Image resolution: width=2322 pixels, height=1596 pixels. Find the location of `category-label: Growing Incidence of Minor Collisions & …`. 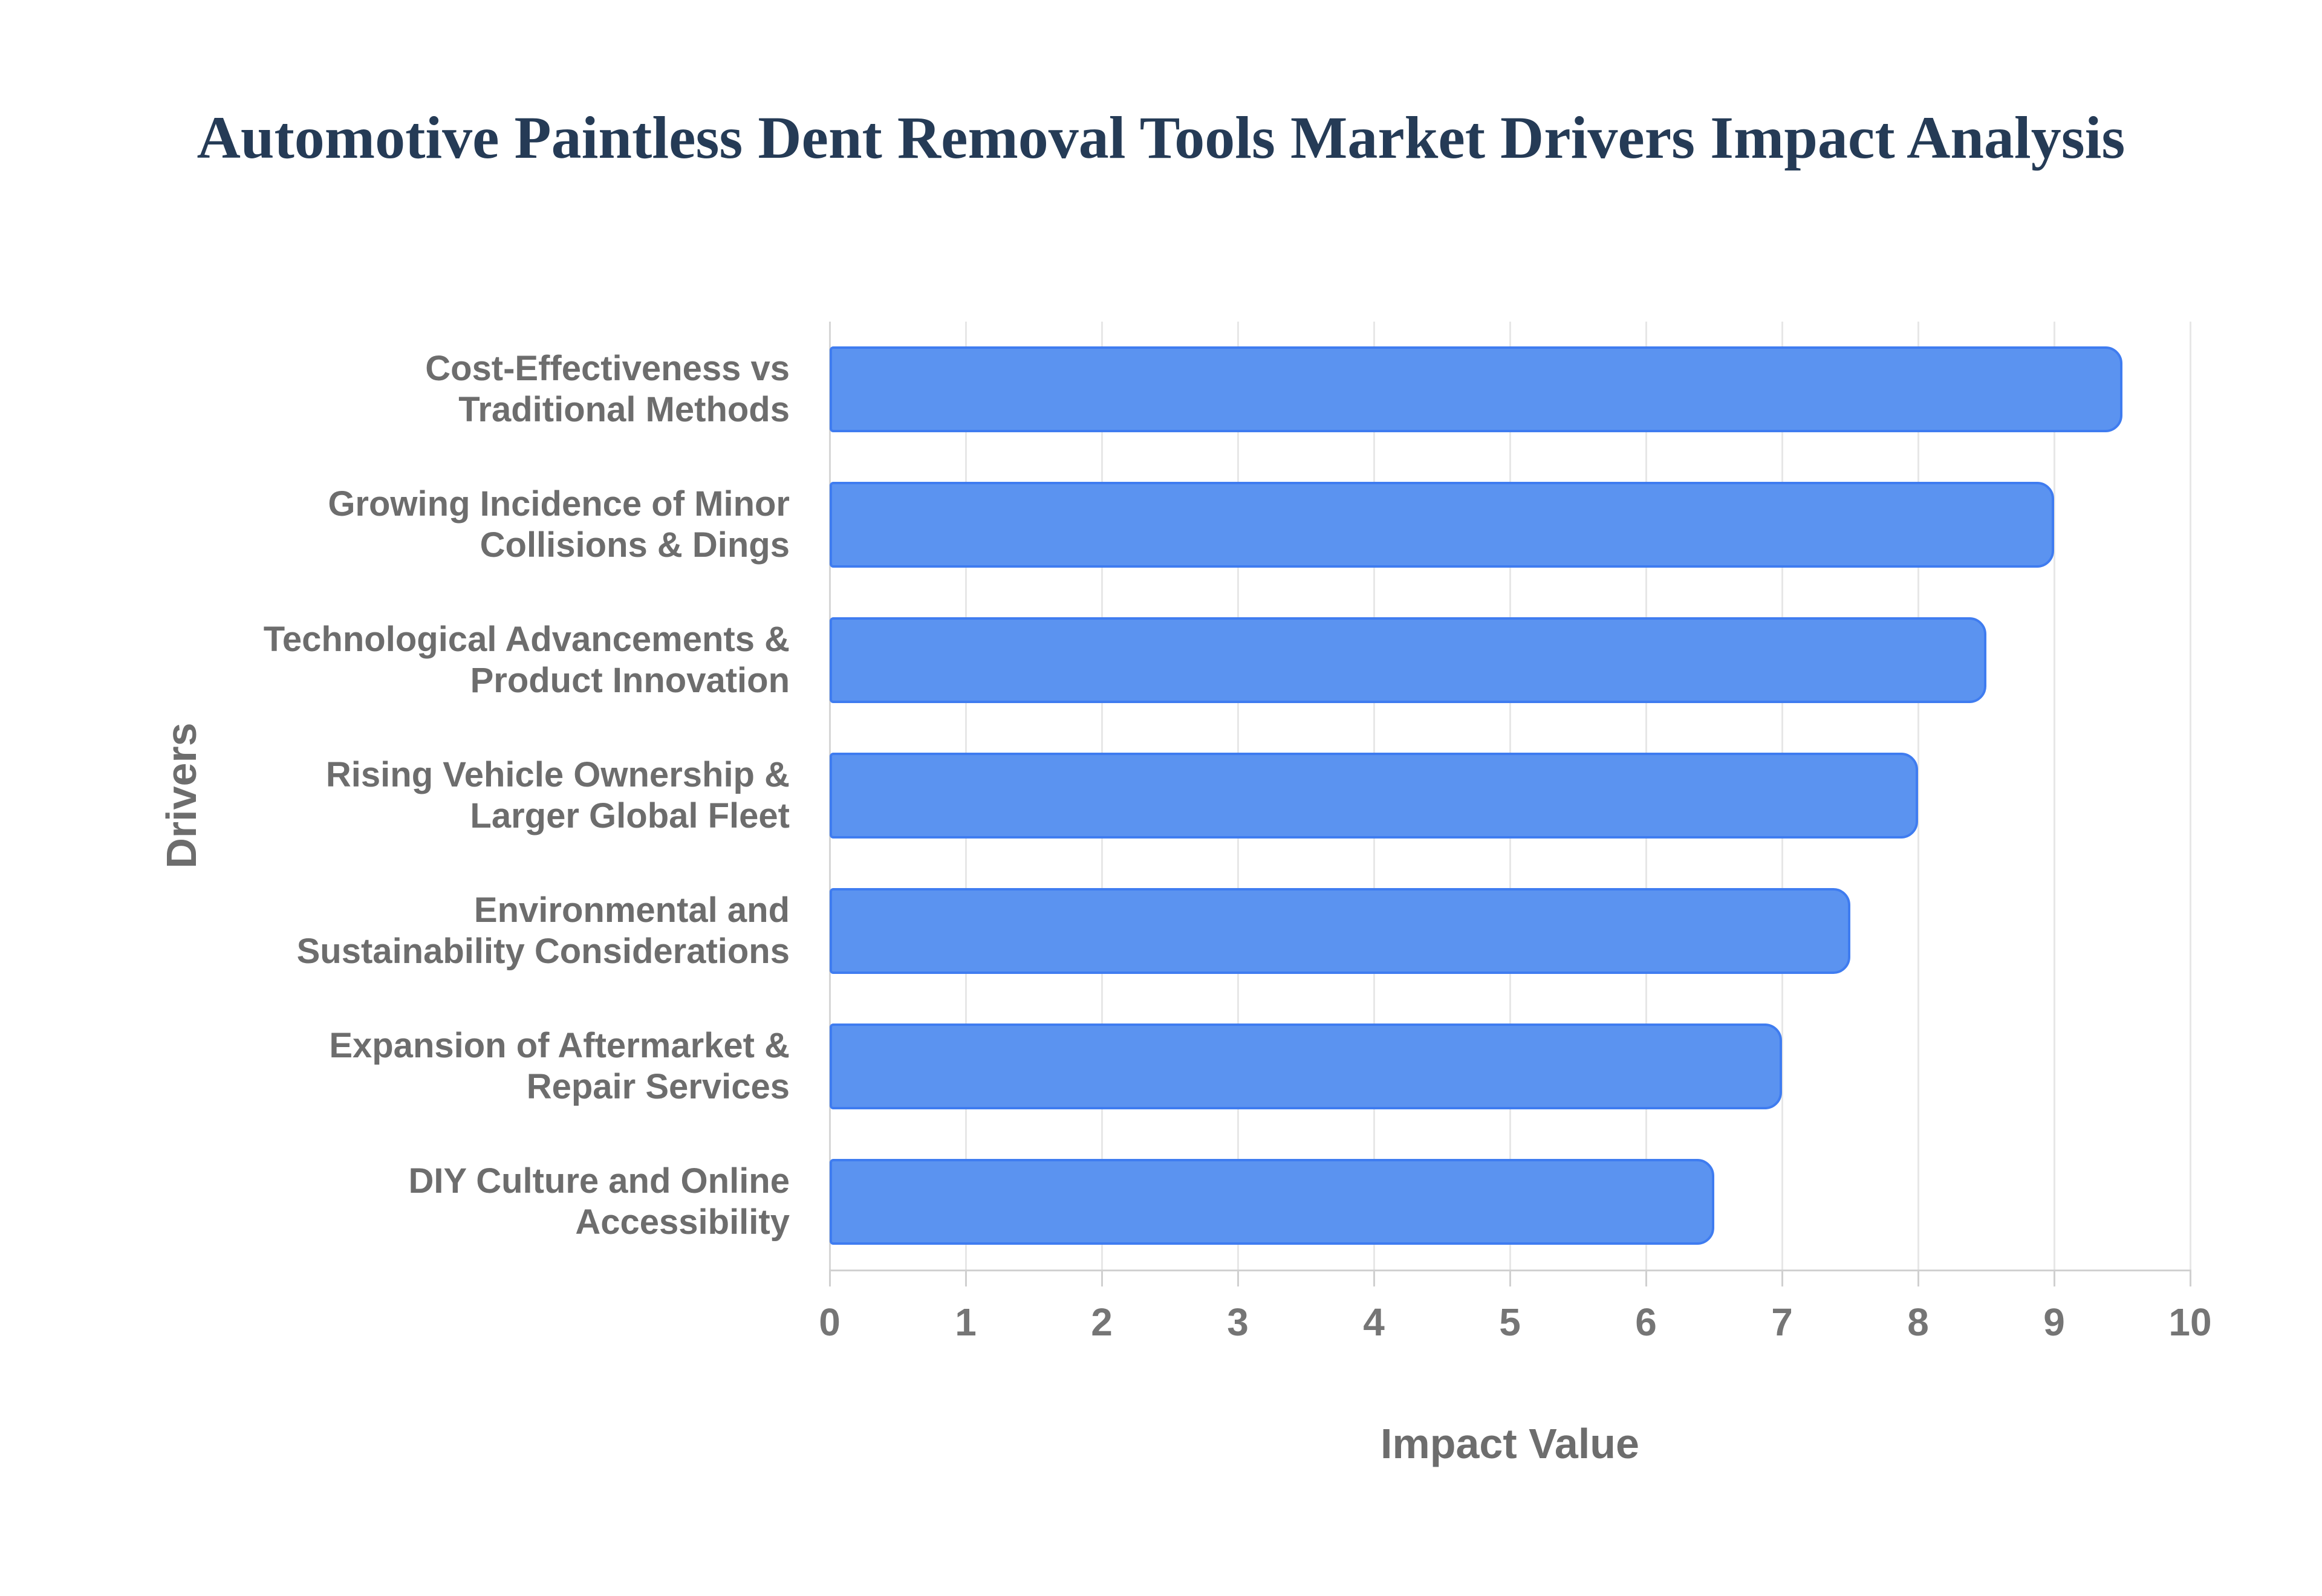

category-label: Growing Incidence of Minor Collisions & … is located at coordinates (559, 524).